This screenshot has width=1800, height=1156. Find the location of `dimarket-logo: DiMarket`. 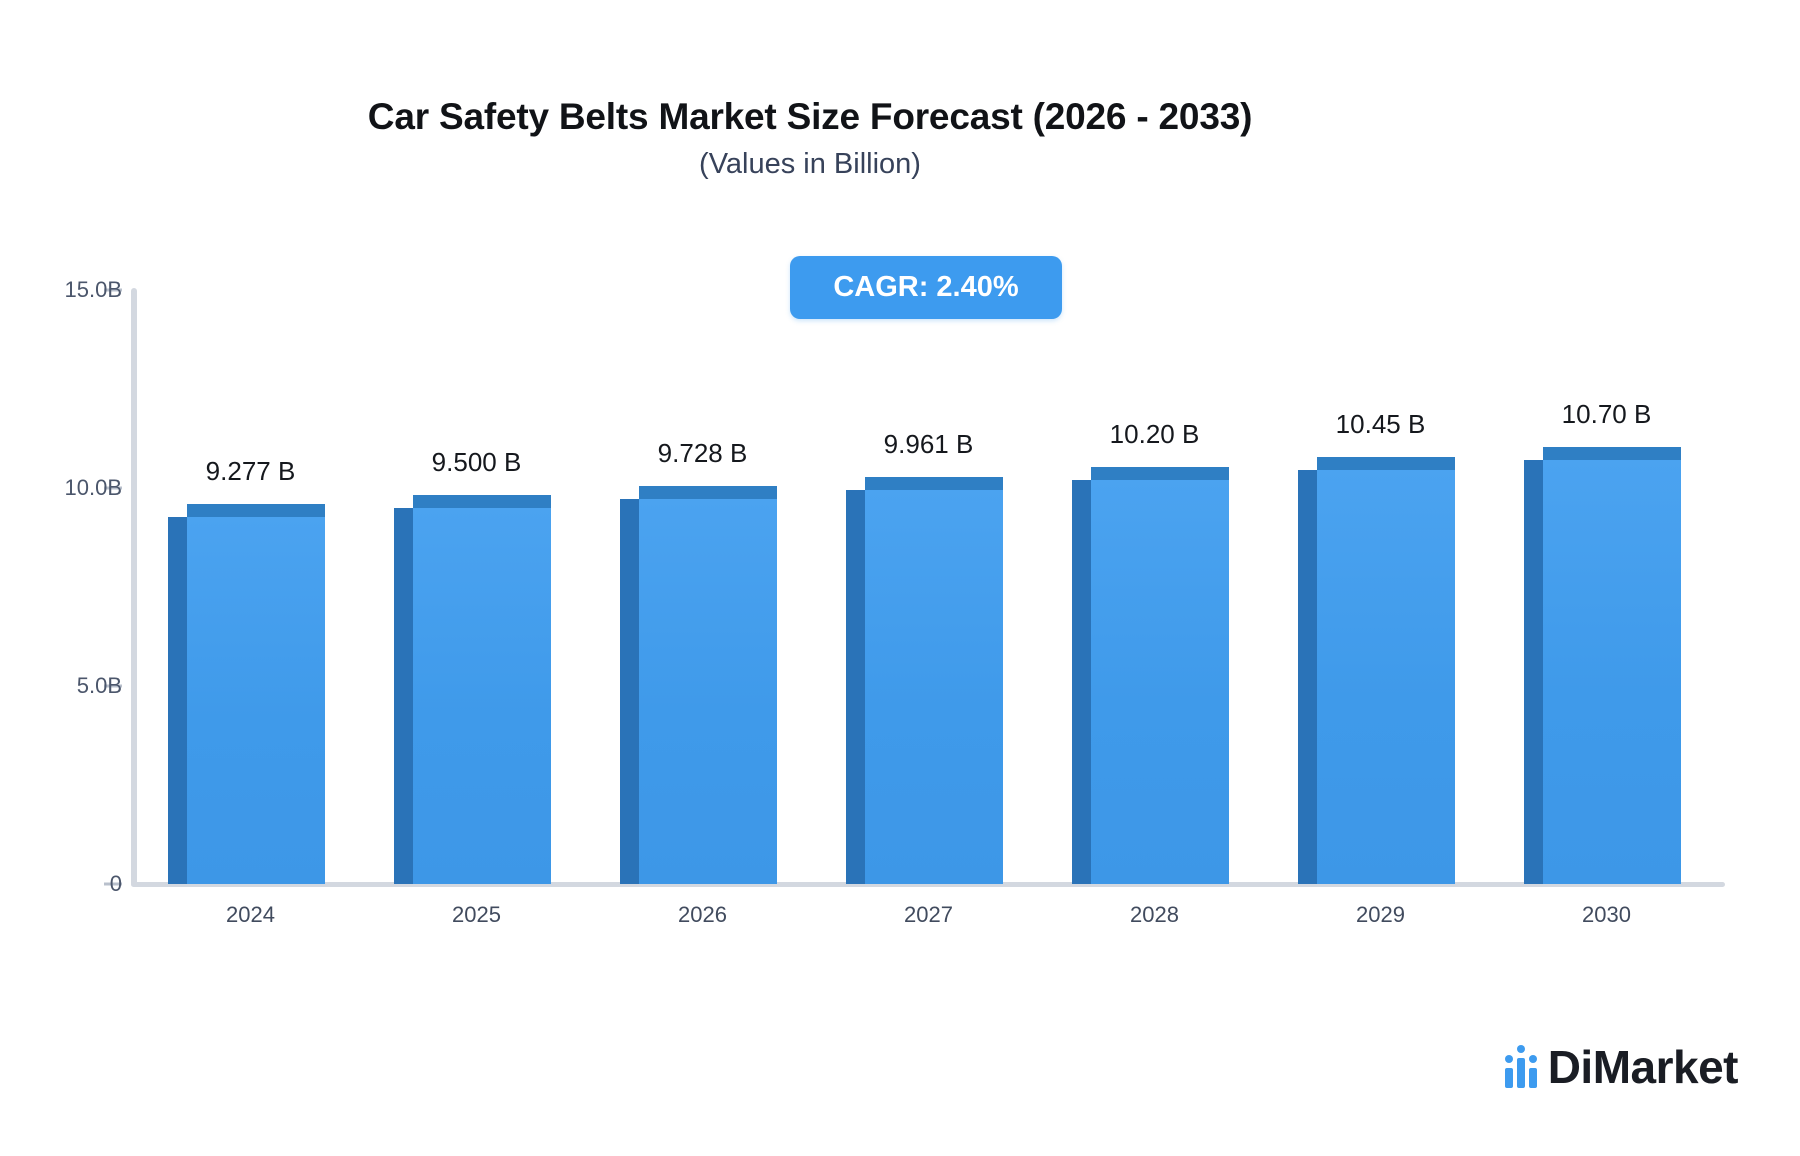

dimarket-logo: DiMarket is located at coordinates (1621, 1067).